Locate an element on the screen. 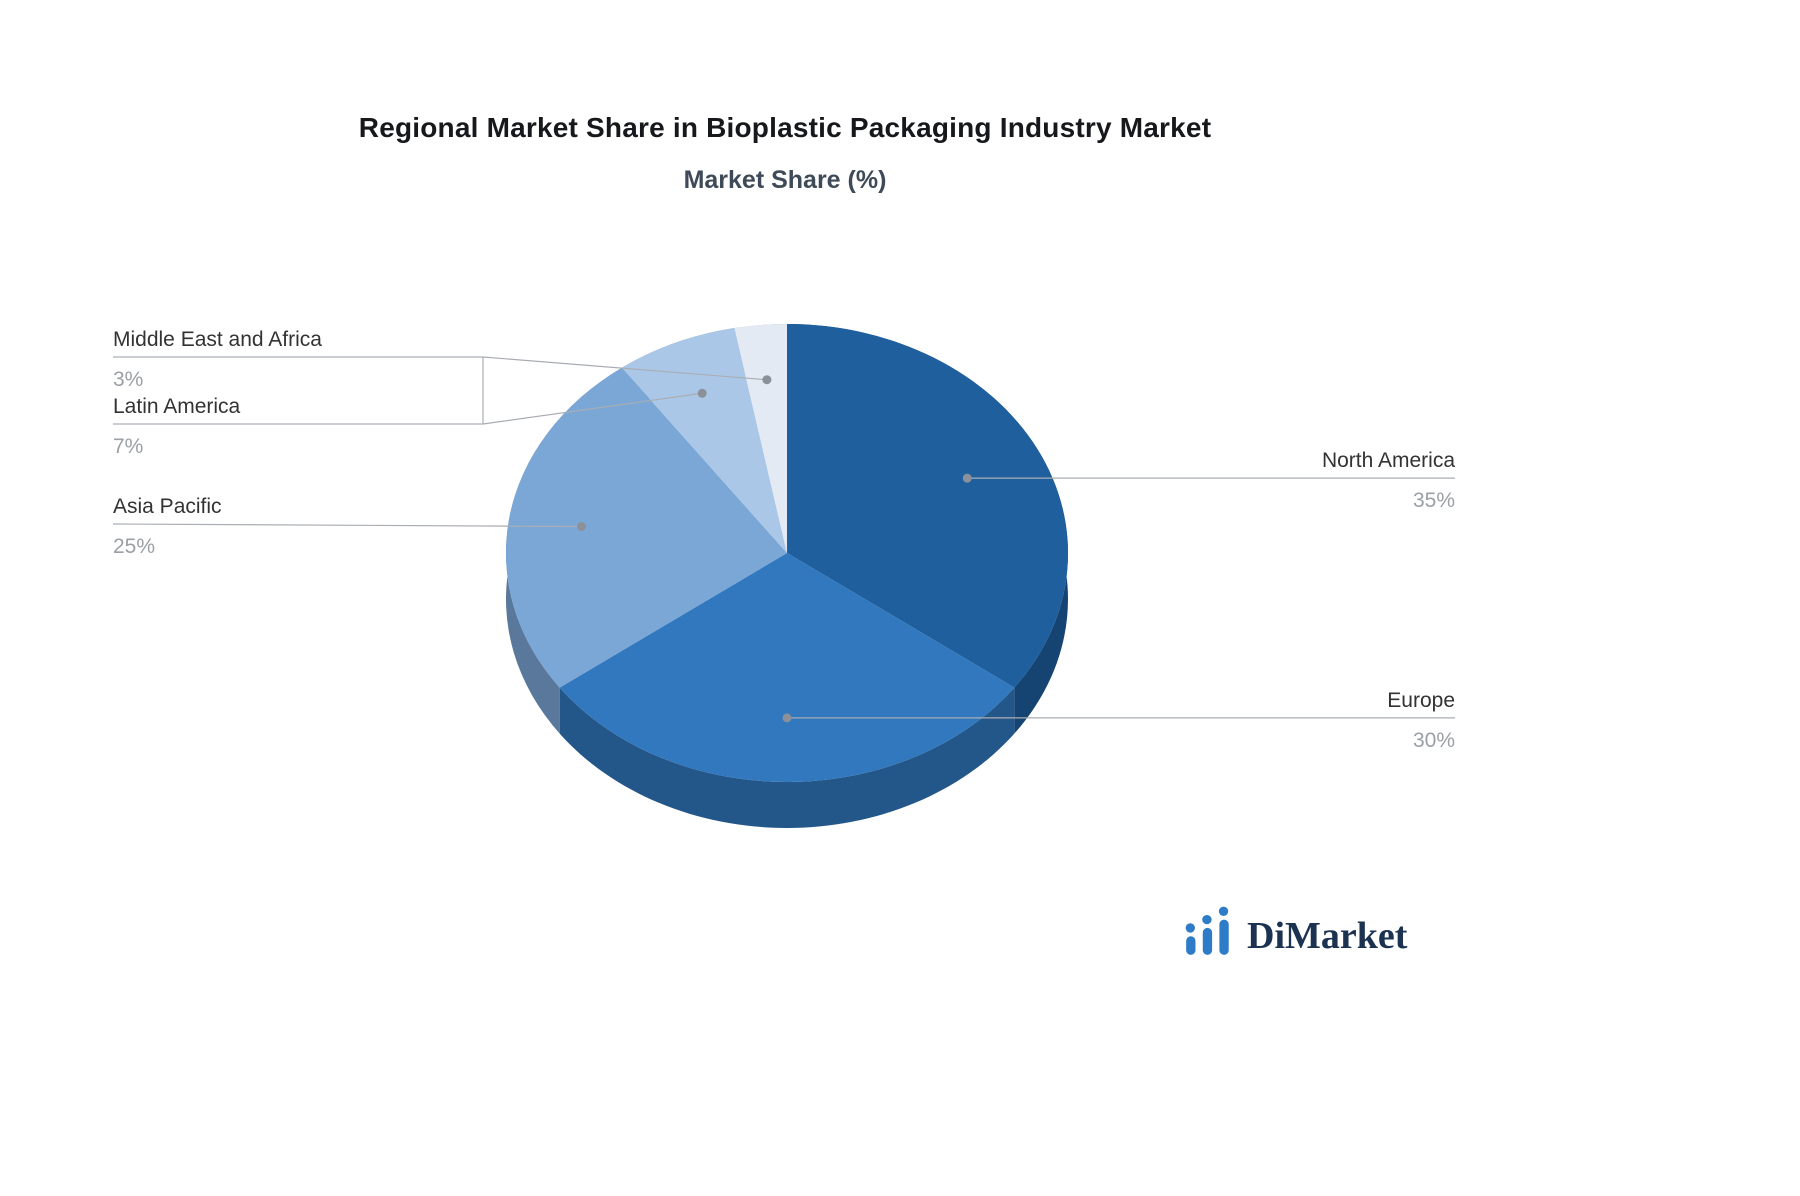 This screenshot has width=1800, height=1196. brand-logo: DiMarket is located at coordinates (1295, 930).